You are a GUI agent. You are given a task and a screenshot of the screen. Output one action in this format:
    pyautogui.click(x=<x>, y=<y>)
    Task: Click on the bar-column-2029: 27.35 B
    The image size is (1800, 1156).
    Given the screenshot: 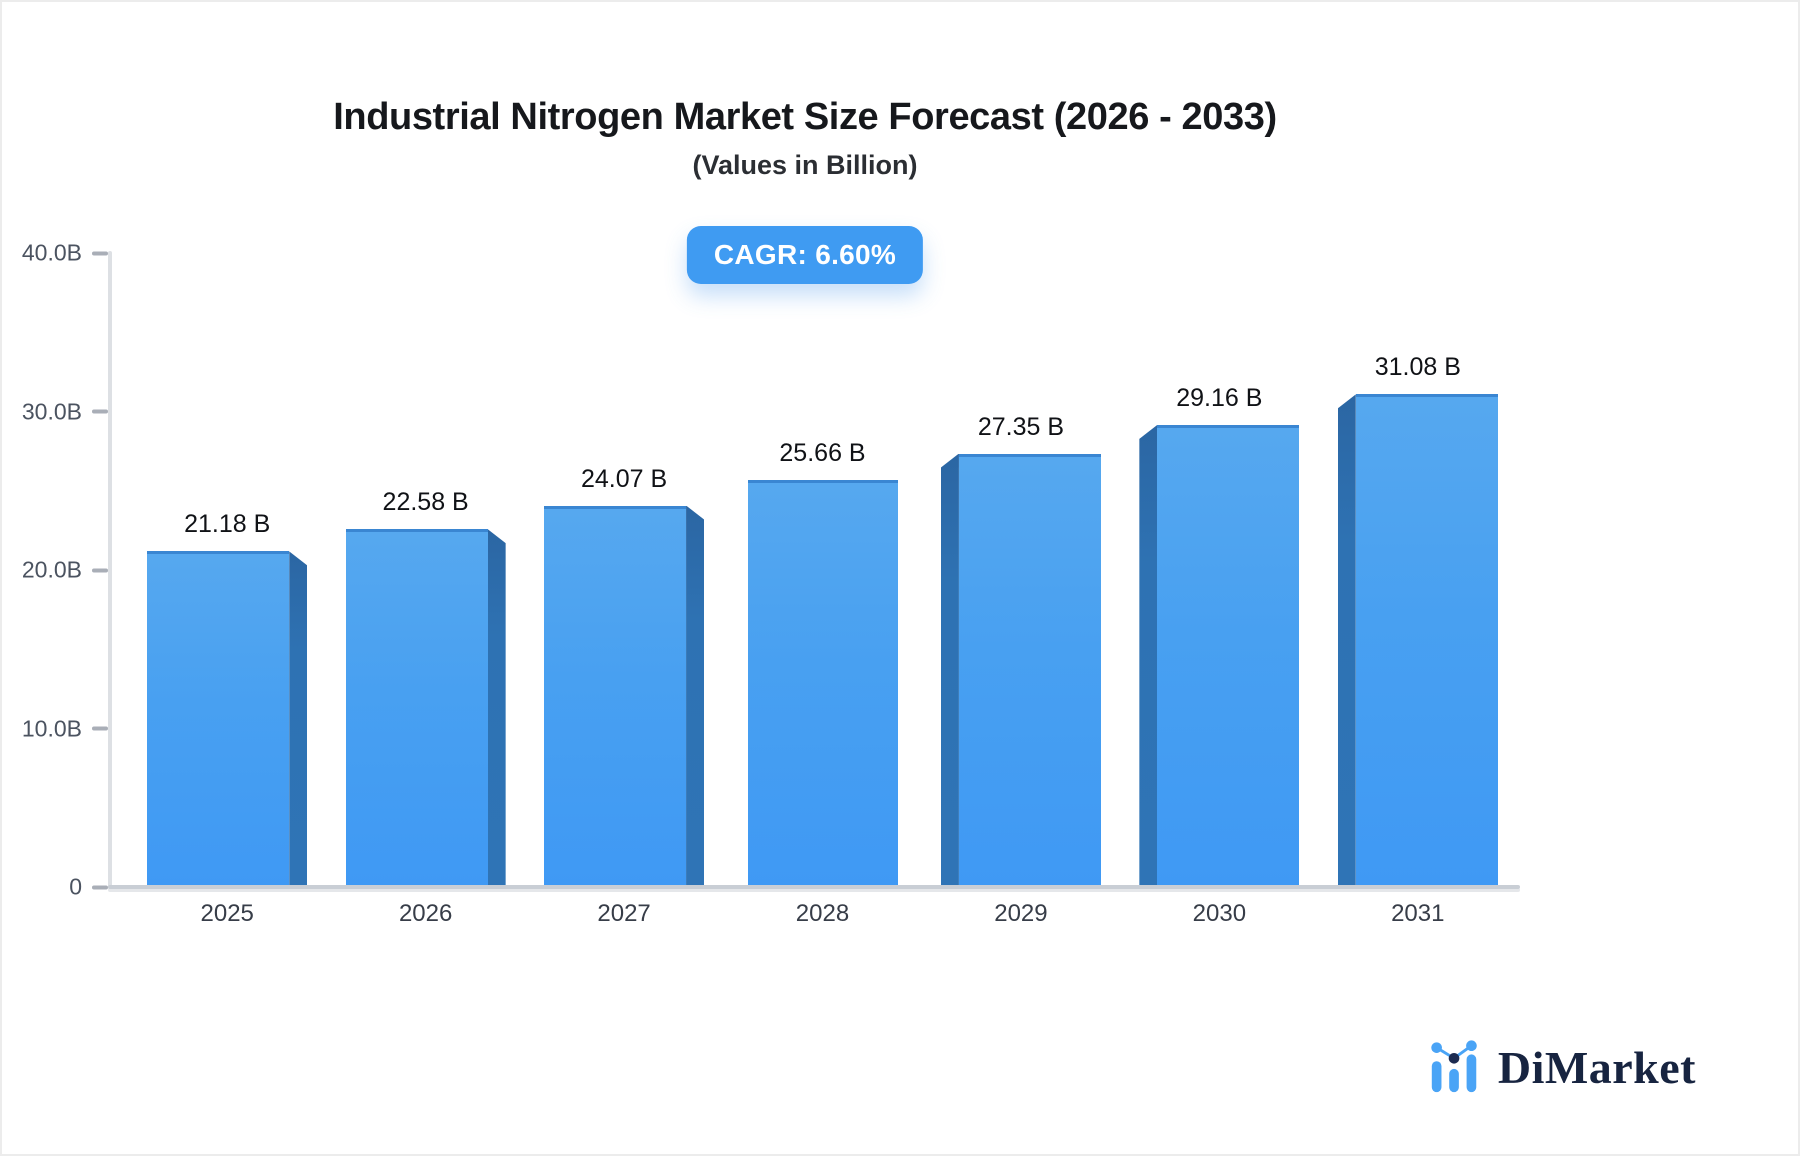 What is the action you would take?
    pyautogui.click(x=1020, y=640)
    